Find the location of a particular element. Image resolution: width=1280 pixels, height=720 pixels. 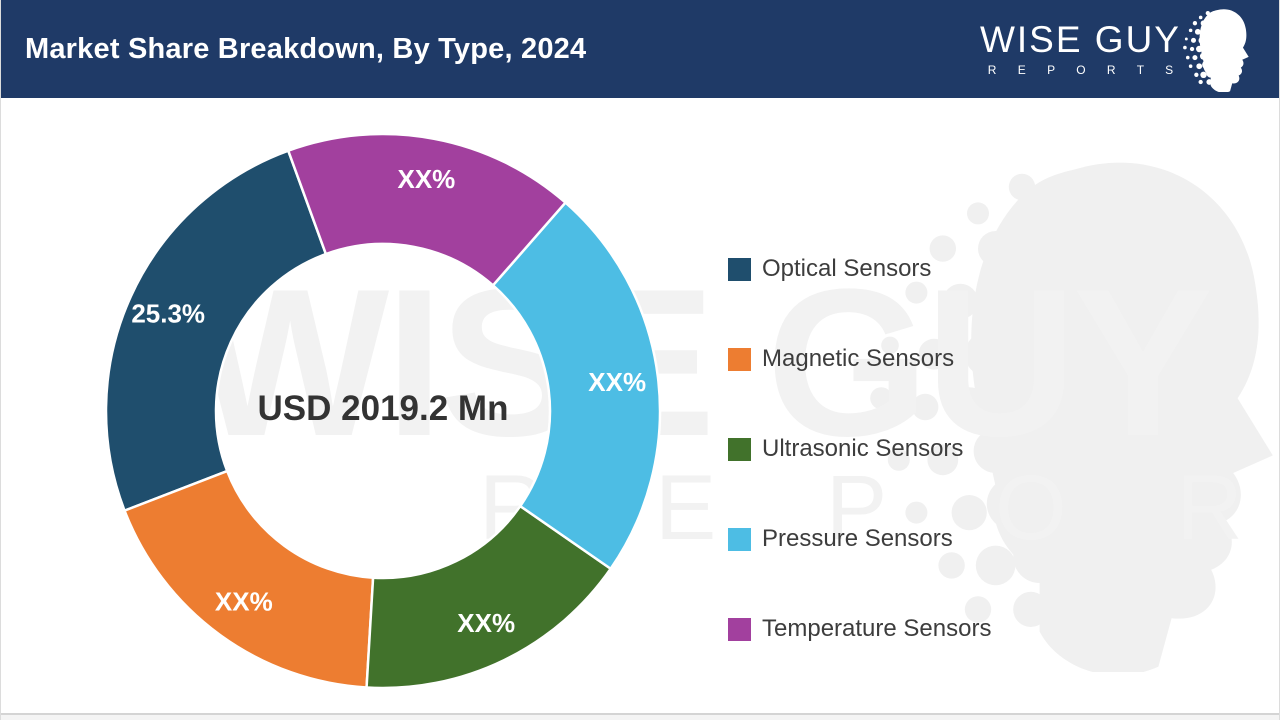

legend-label-optical-sensors: Optical Sensors is located at coordinates (847, 268).